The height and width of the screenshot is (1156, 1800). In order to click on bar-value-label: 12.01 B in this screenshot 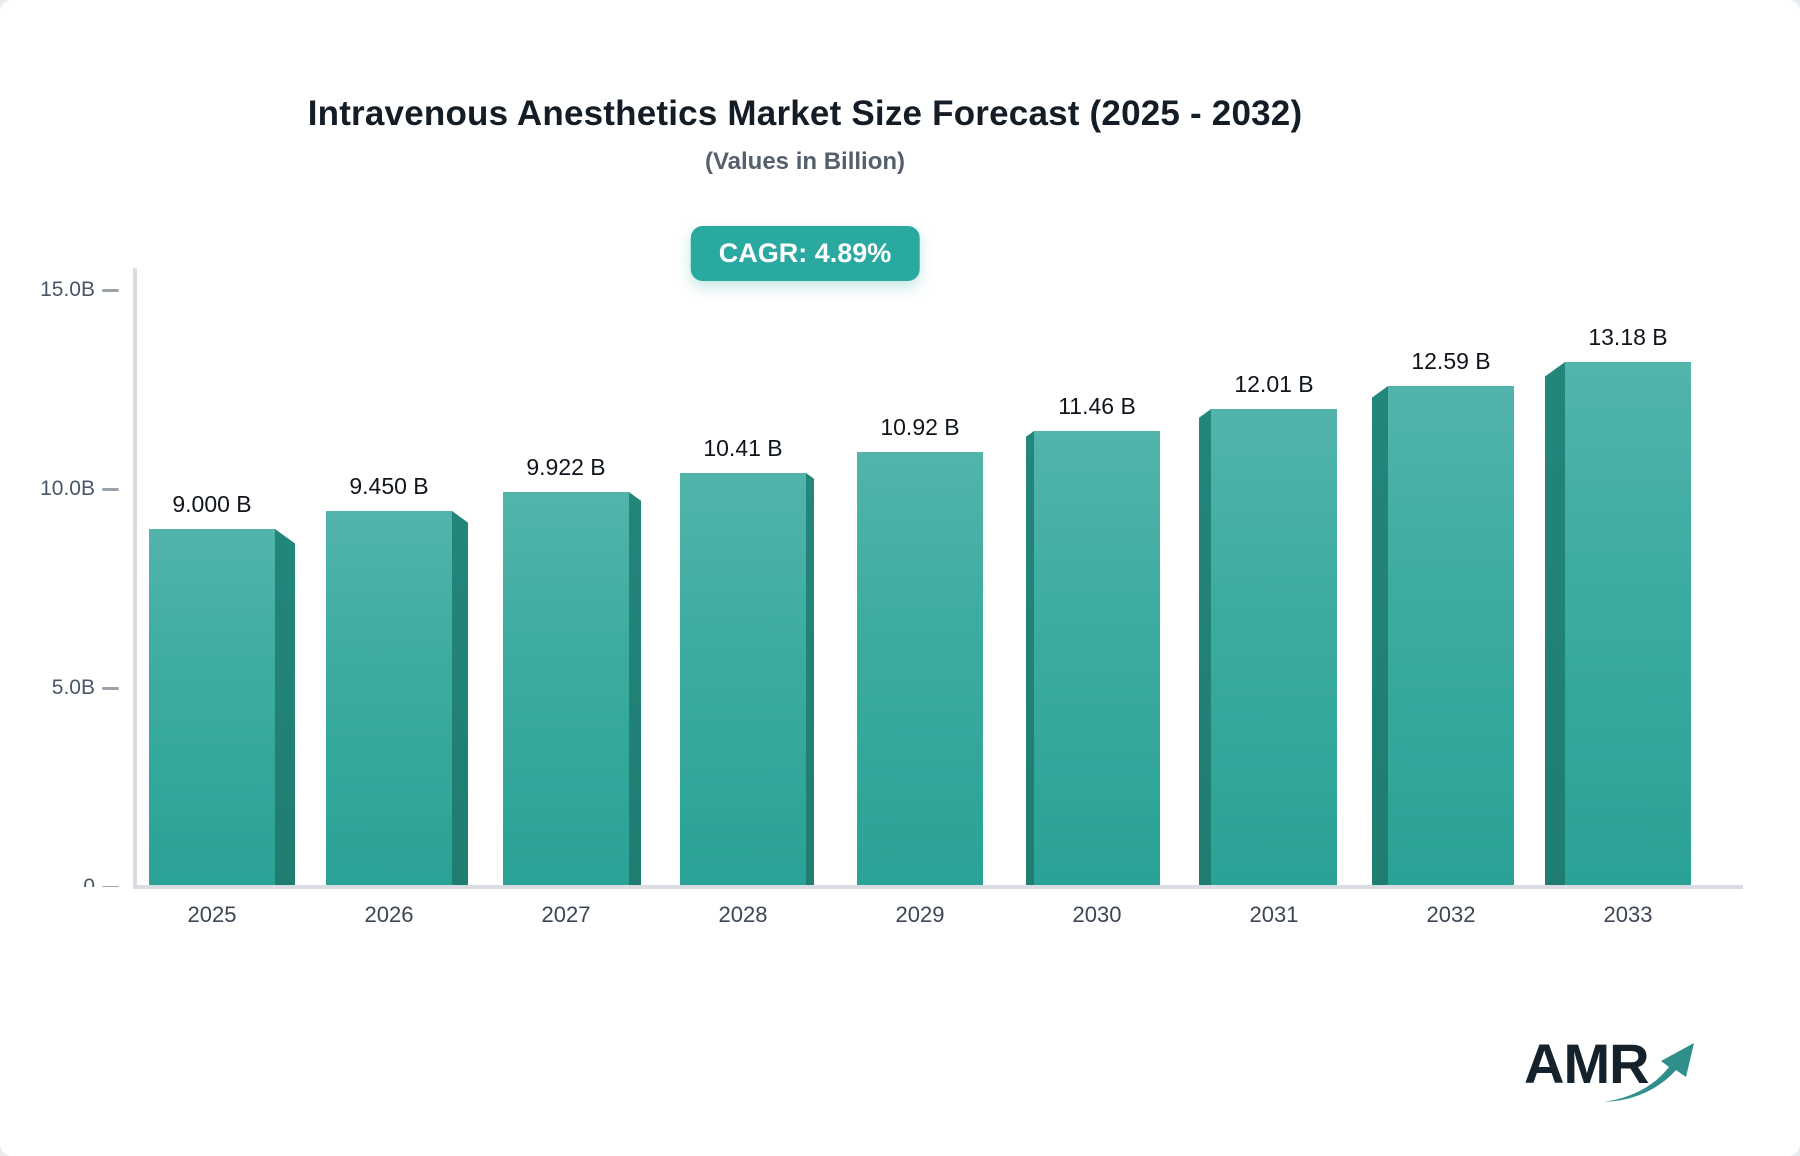, I will do `click(1274, 384)`.